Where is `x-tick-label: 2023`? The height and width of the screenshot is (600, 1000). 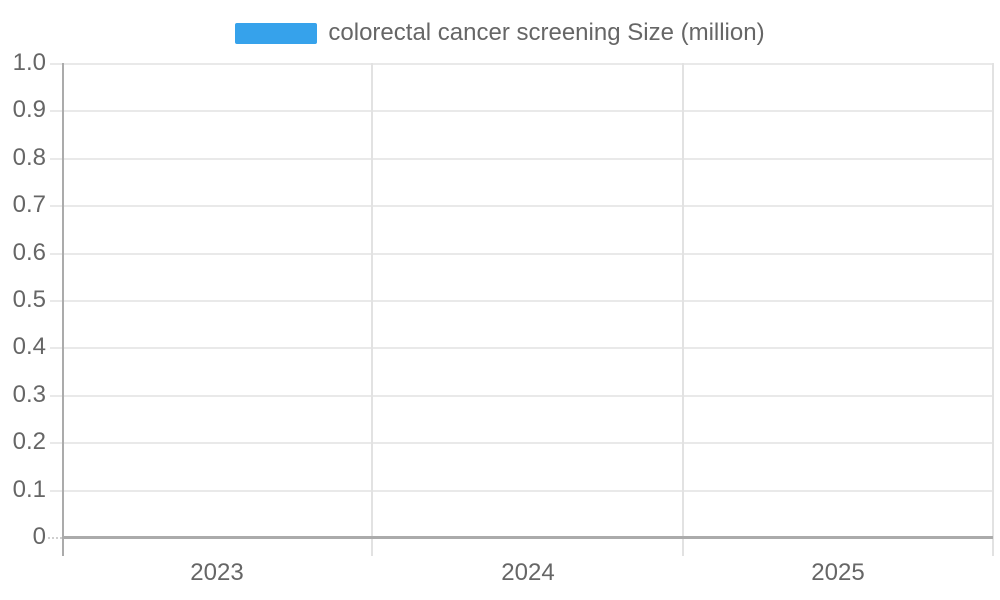
x-tick-label: 2023 is located at coordinates (217, 572).